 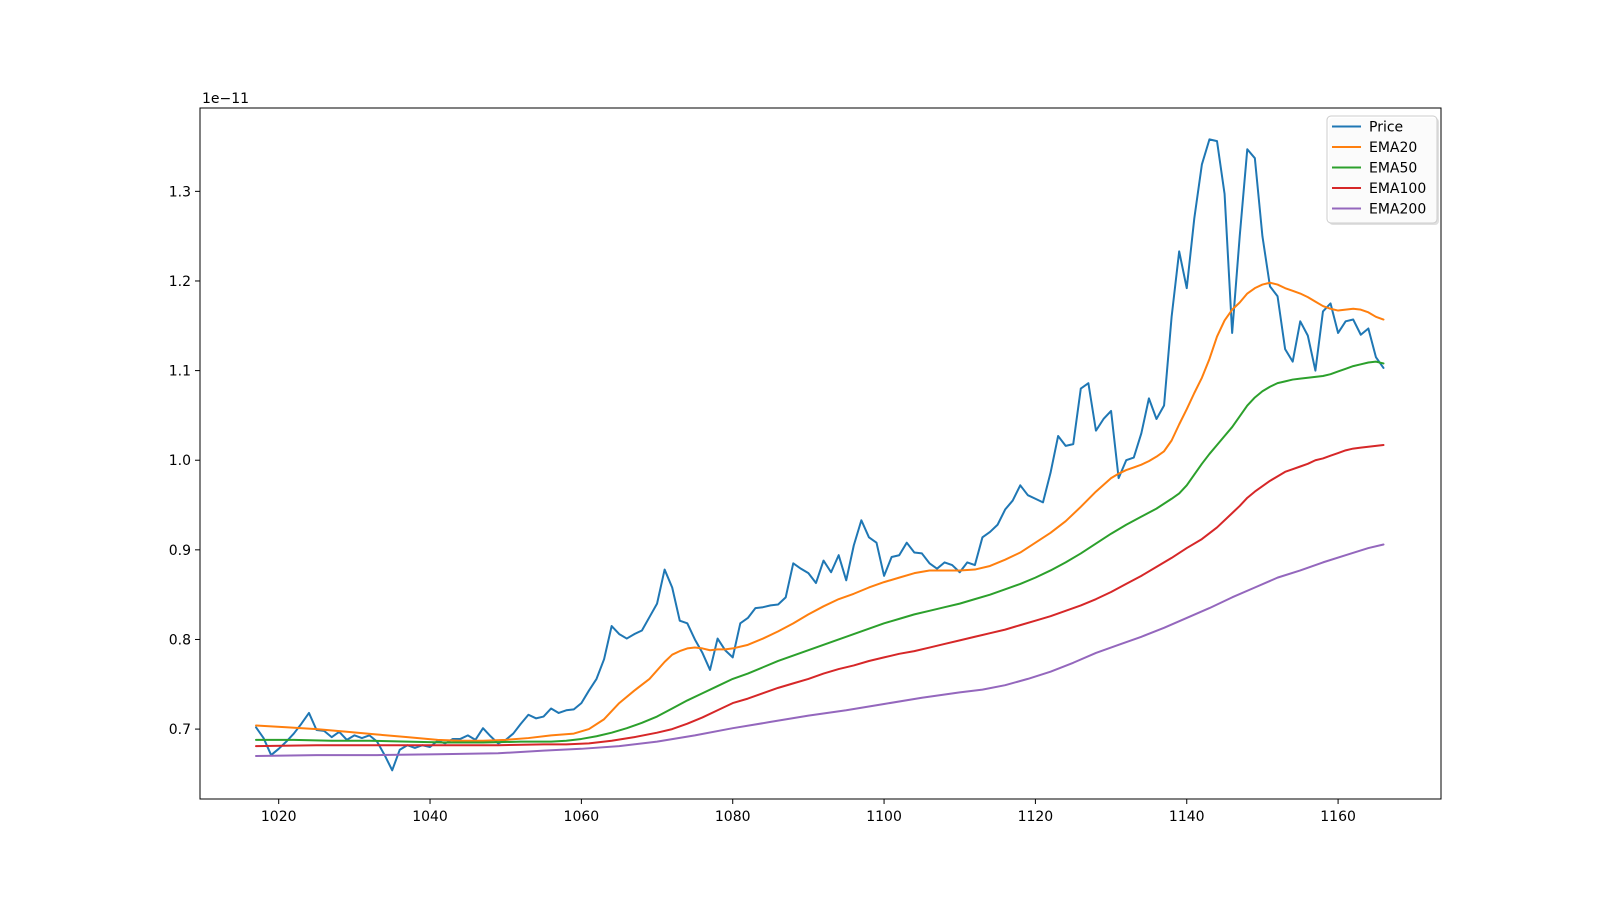 What do you see at coordinates (1187, 817) in the screenshot?
I see `x-tick-label: 1140` at bounding box center [1187, 817].